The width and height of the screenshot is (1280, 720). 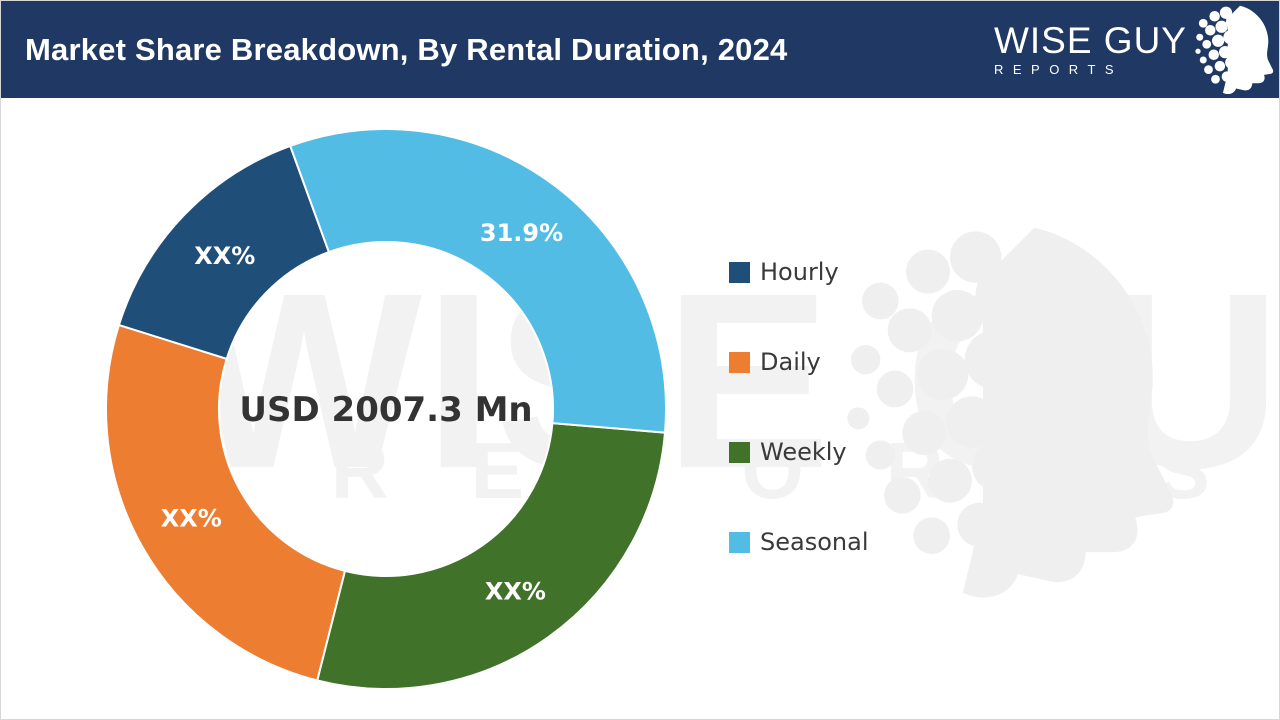 What do you see at coordinates (224, 256) in the screenshot?
I see `segment-label-hourly: XX%` at bounding box center [224, 256].